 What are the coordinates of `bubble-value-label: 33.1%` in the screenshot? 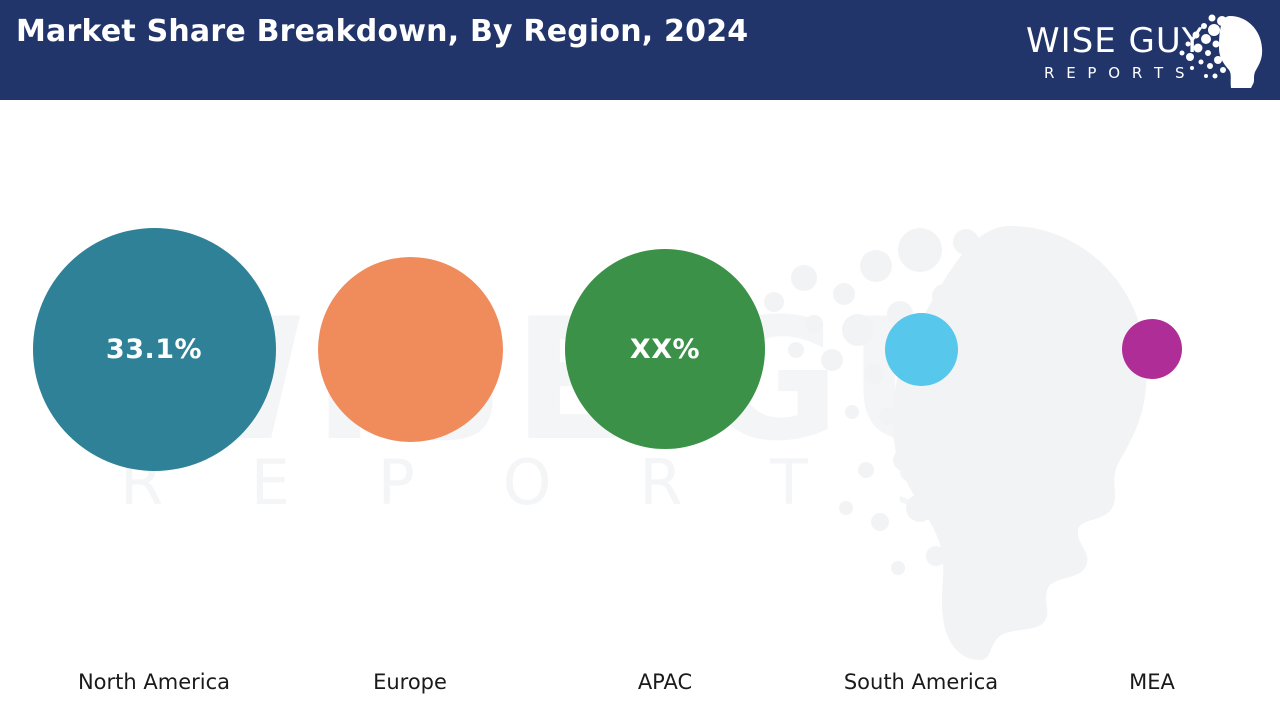 It's located at (154, 349).